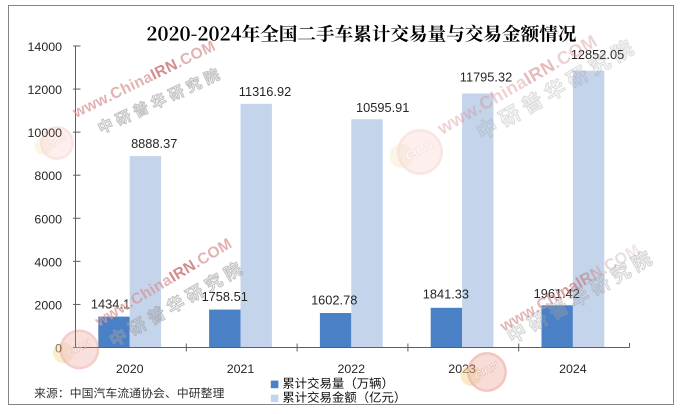 This screenshot has height=414, width=684. I want to click on svg-text: 4000, so click(48, 262).